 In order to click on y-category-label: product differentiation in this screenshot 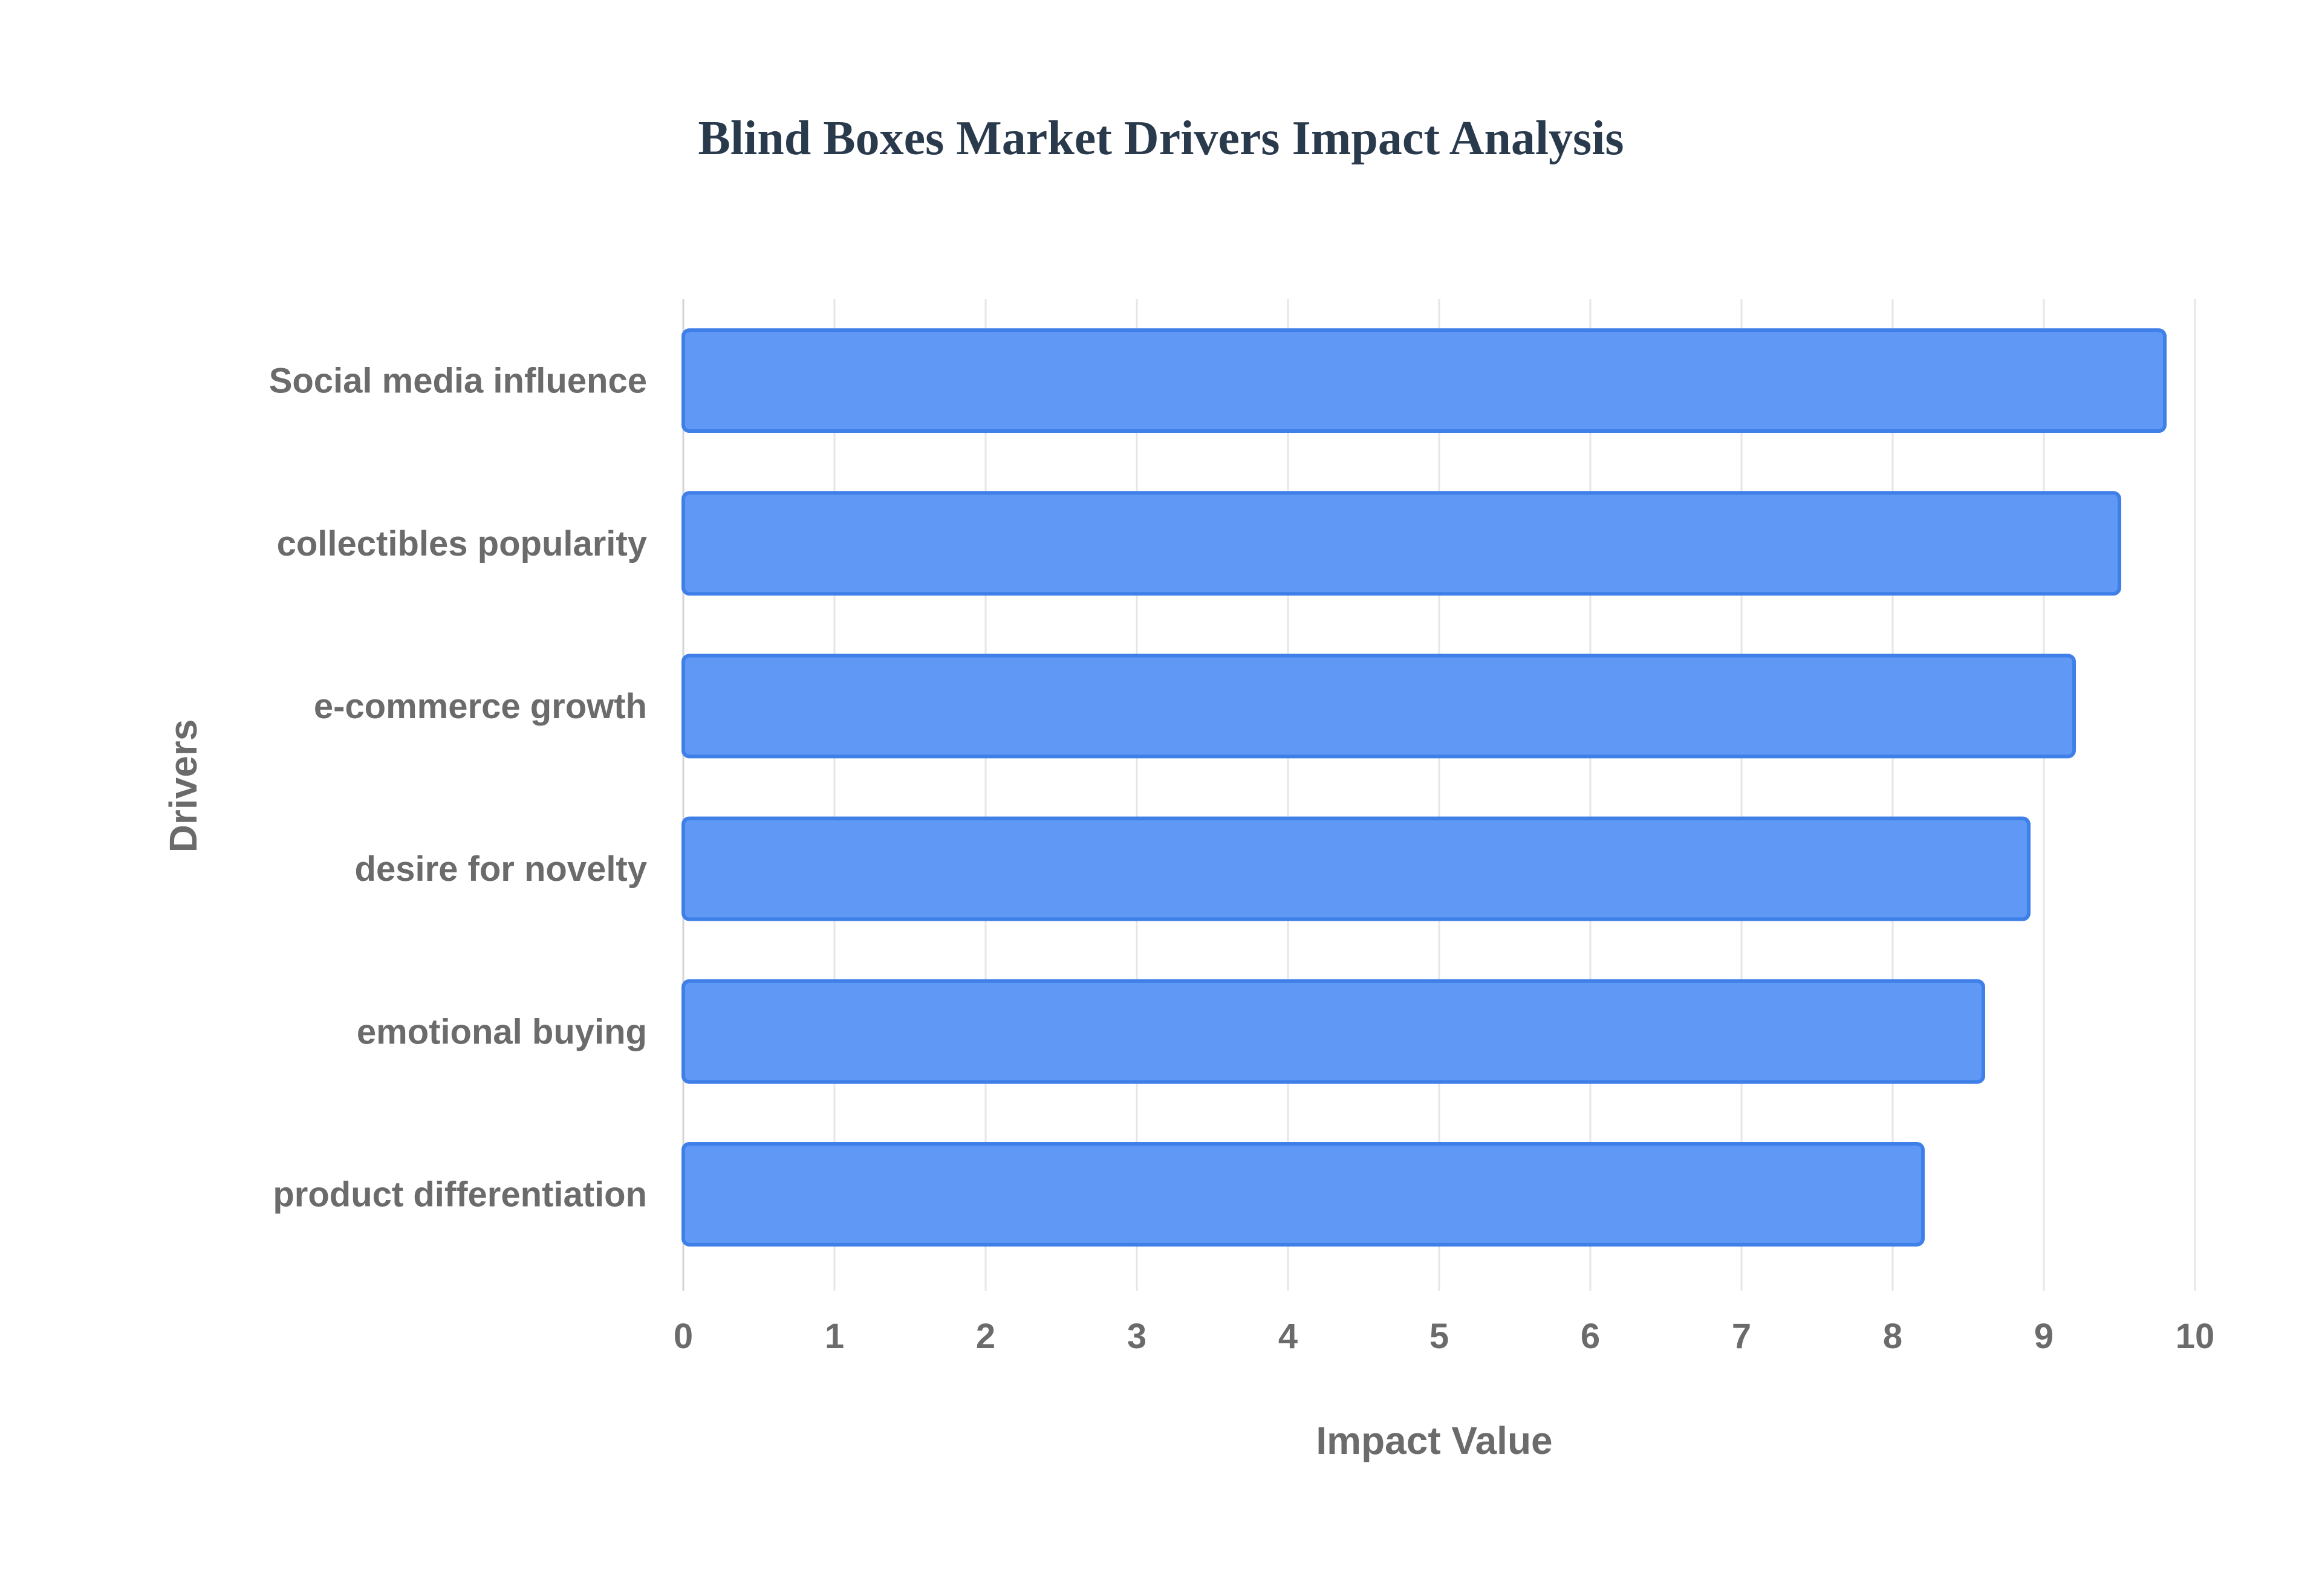, I will do `click(460, 1194)`.